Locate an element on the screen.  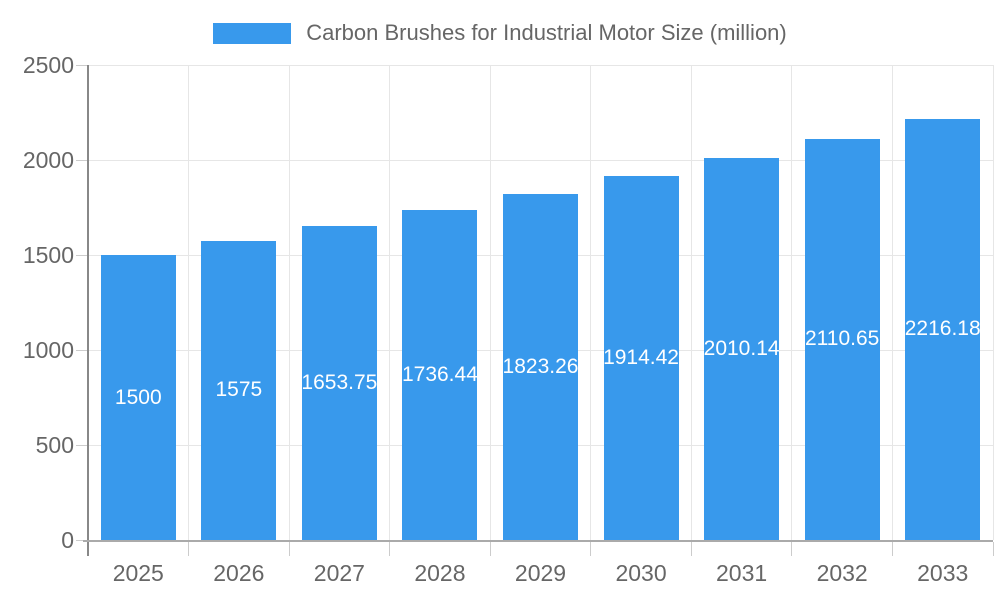
y-axis-line is located at coordinates (87, 310).